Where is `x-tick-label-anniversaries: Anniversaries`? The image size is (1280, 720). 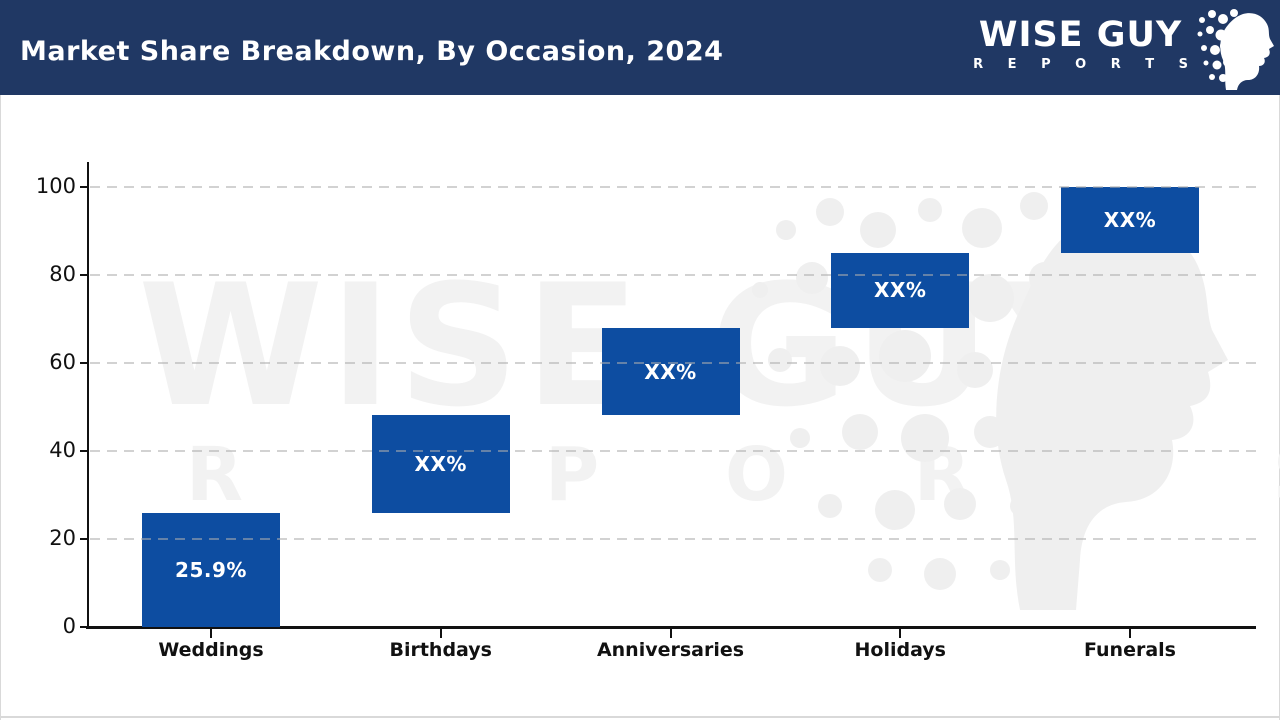
x-tick-label-anniversaries: Anniversaries is located at coordinates (670, 650).